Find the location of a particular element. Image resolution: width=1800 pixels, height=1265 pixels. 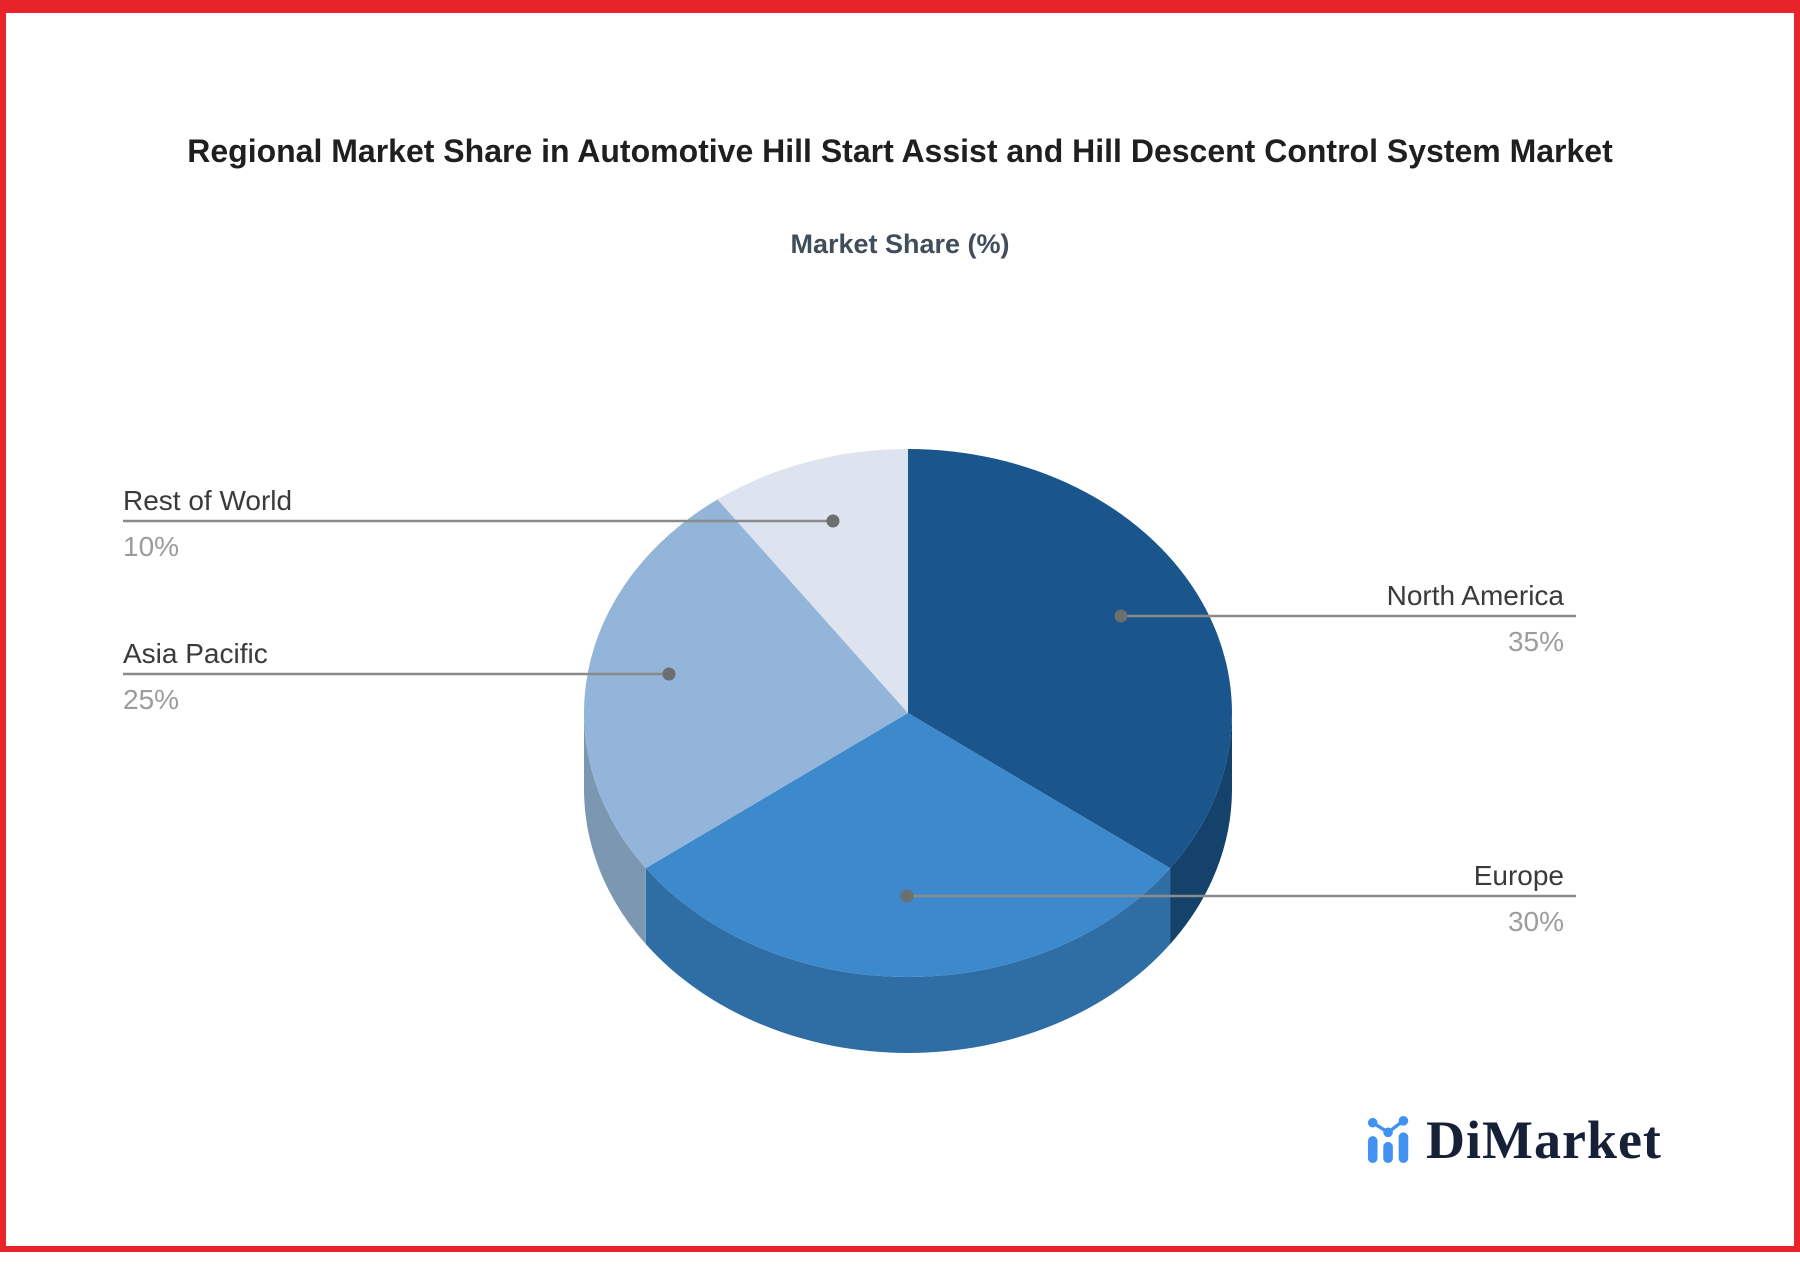

pie-side-europe is located at coordinates (908, 961).